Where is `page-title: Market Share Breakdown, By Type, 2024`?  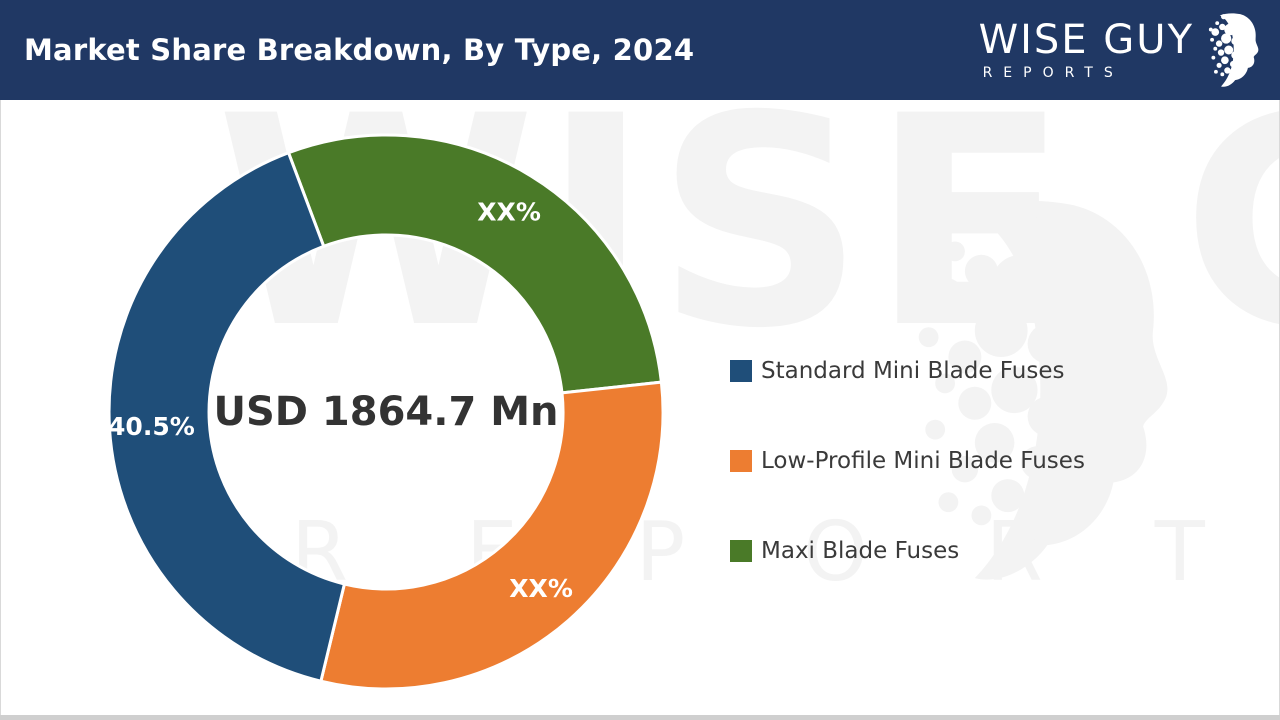 page-title: Market Share Breakdown, By Type, 2024 is located at coordinates (359, 50).